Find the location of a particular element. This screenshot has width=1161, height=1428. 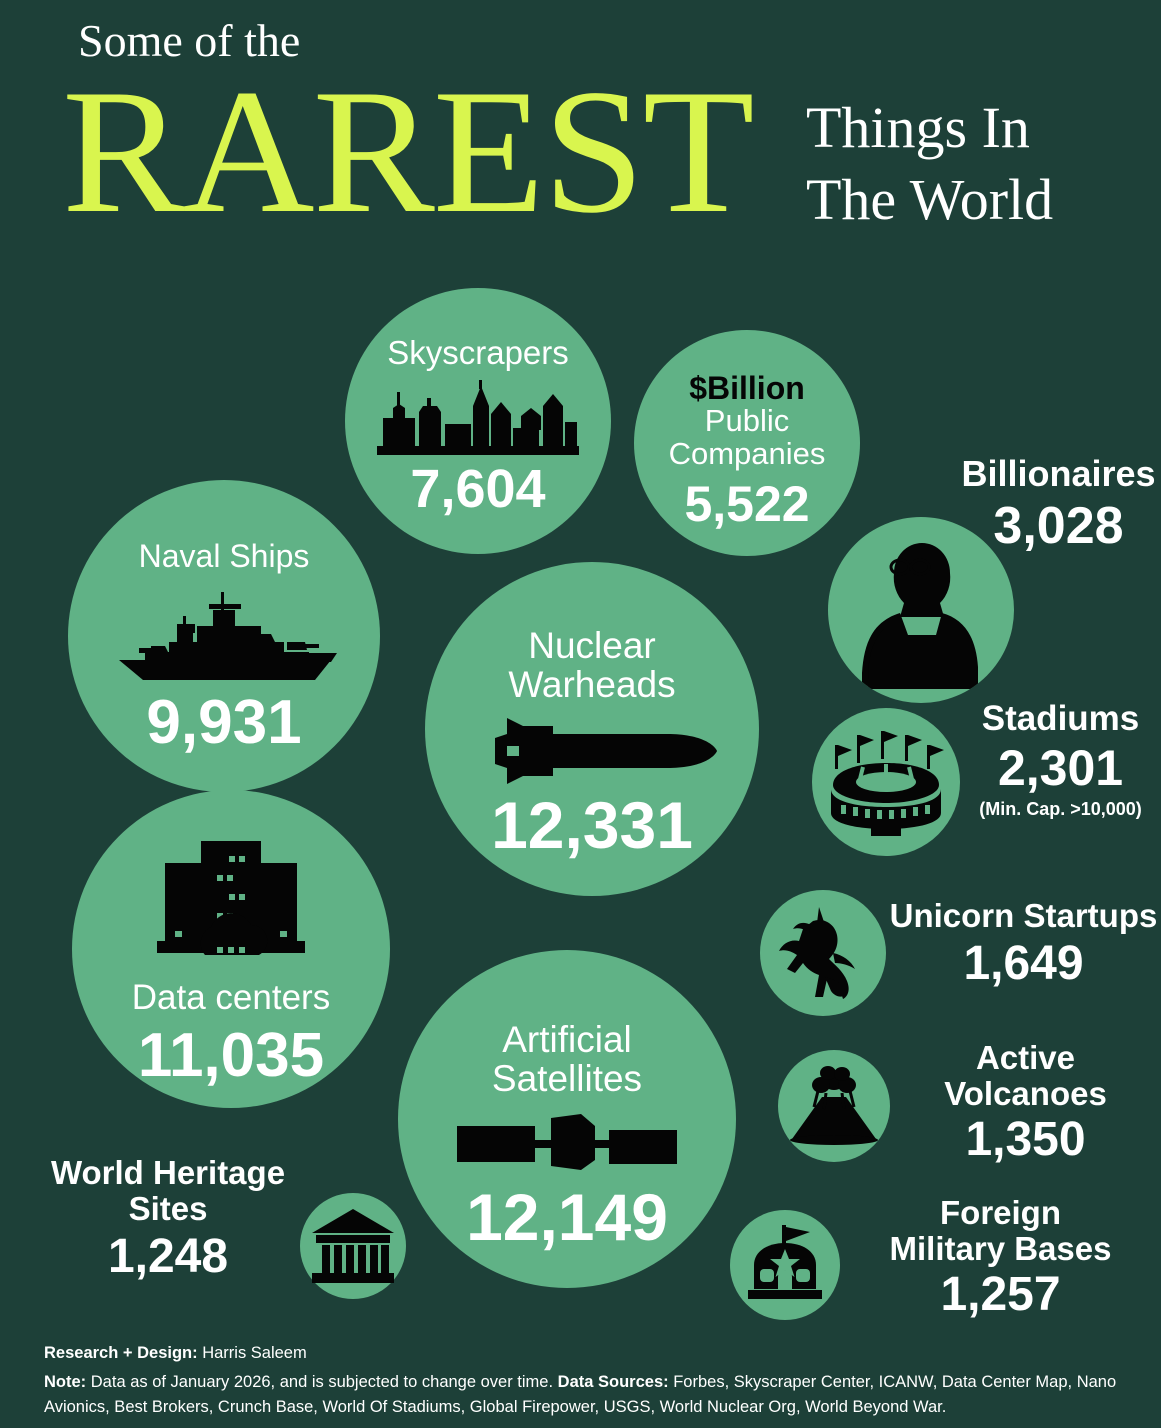

unicorn-circle is located at coordinates (823, 953).